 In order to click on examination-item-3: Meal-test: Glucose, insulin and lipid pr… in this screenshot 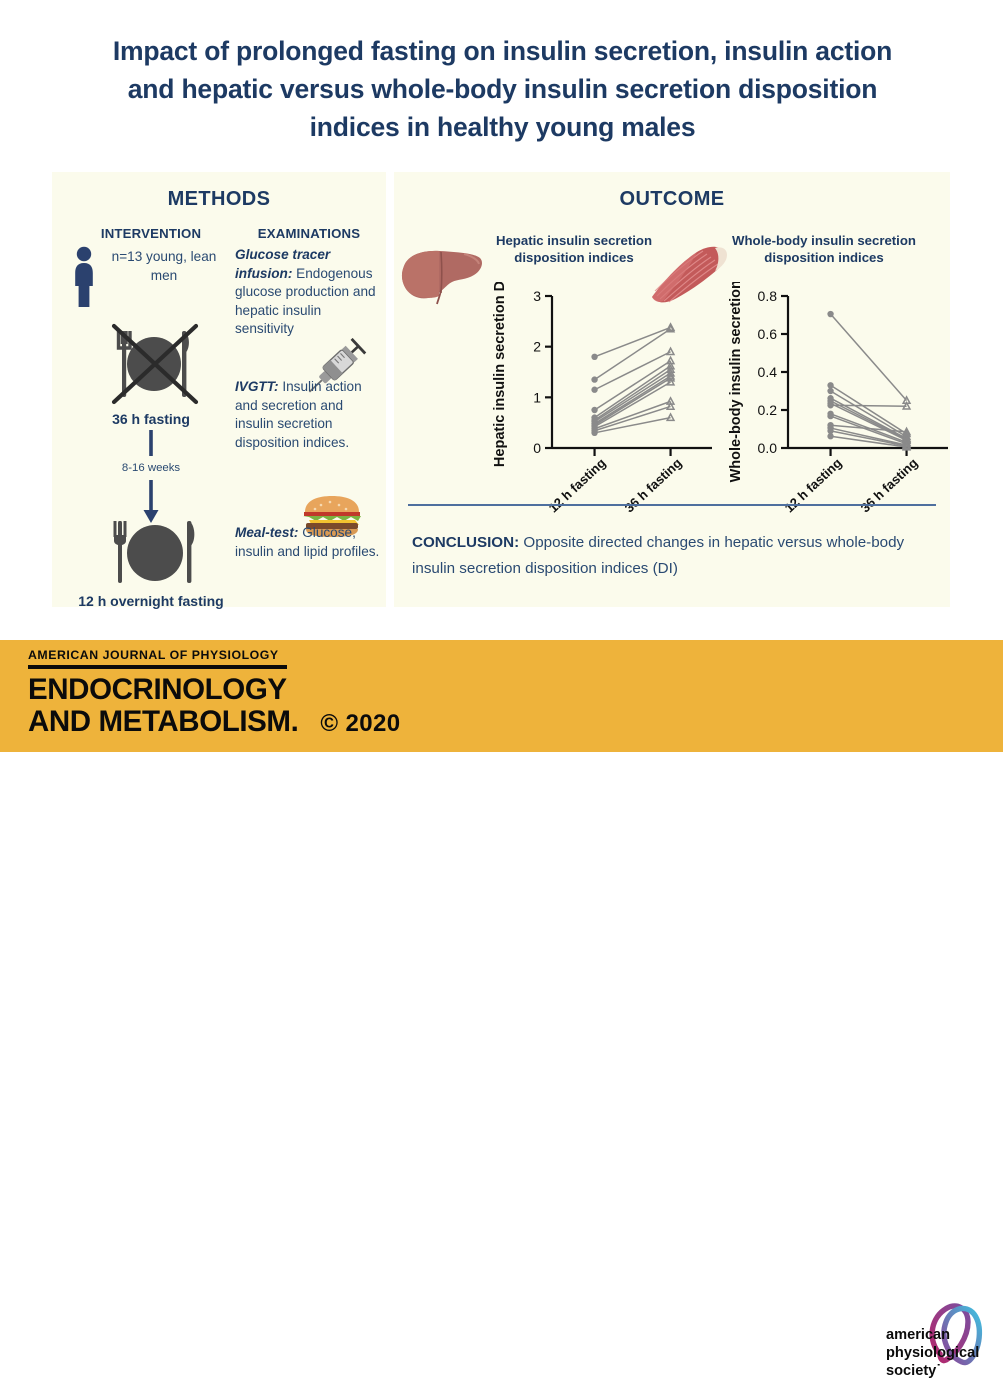, I will do `click(311, 542)`.